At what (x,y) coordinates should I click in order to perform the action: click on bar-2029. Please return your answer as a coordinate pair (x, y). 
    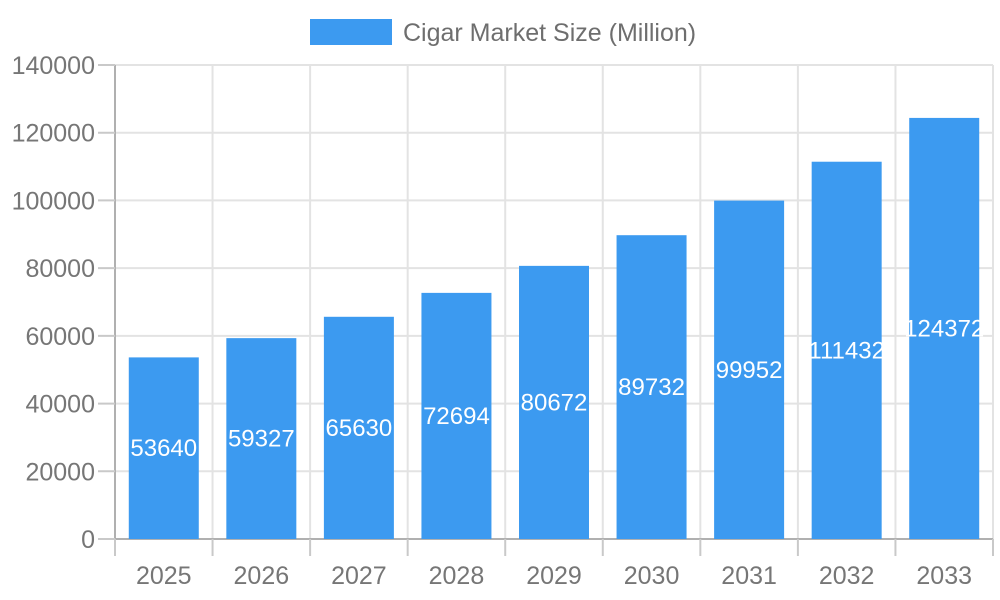
    Looking at the image, I should click on (554, 402).